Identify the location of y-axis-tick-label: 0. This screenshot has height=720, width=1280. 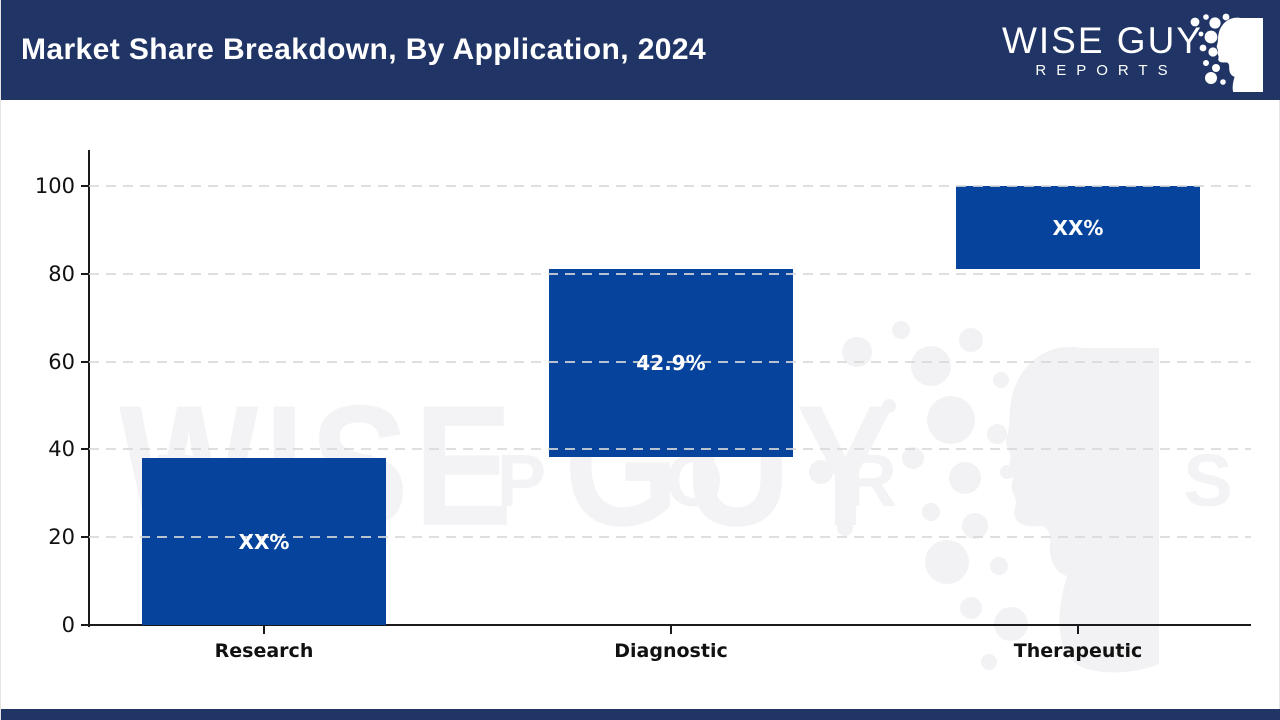
(68, 625).